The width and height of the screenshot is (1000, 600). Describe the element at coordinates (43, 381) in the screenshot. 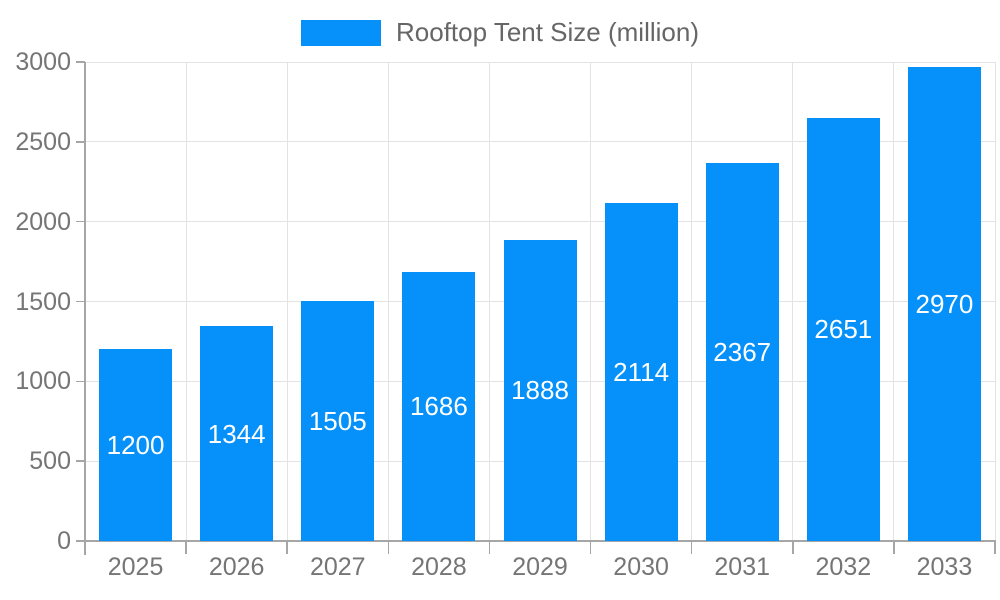

I see `y-tick-label: 1000` at that location.